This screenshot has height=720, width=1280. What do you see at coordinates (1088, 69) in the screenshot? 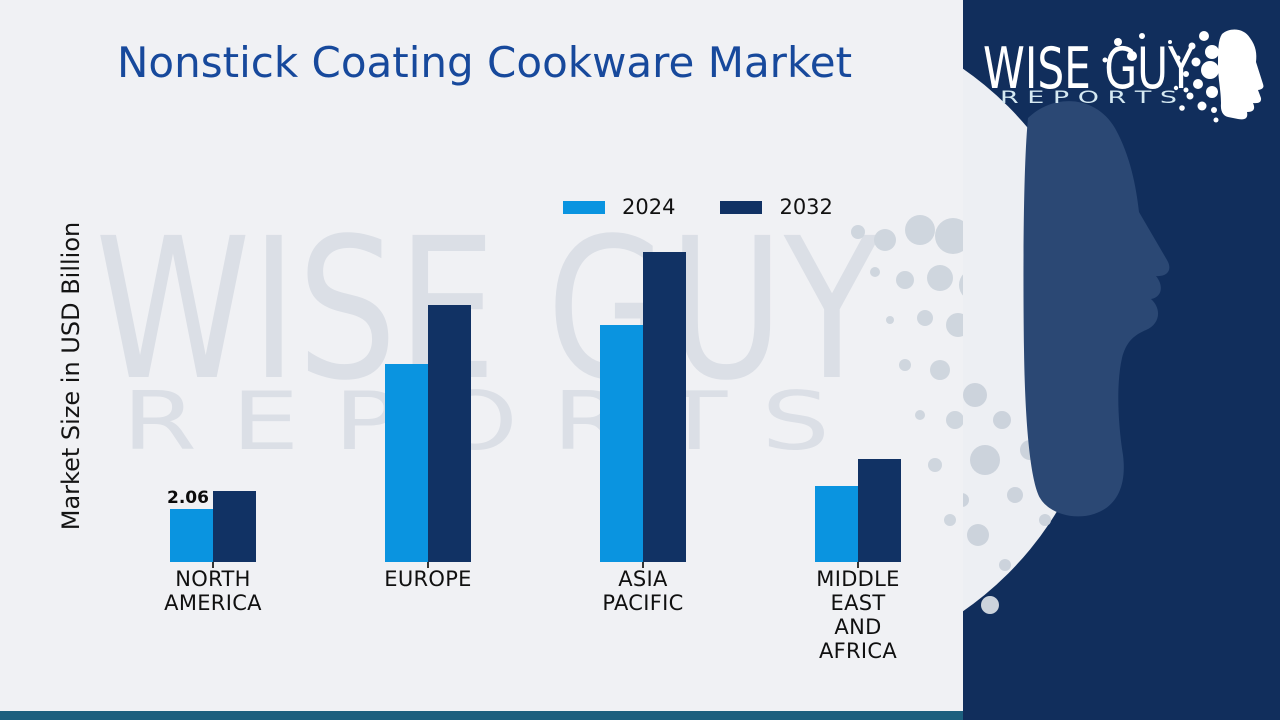
I see `logo-wordmark: WISE GUY` at bounding box center [1088, 69].